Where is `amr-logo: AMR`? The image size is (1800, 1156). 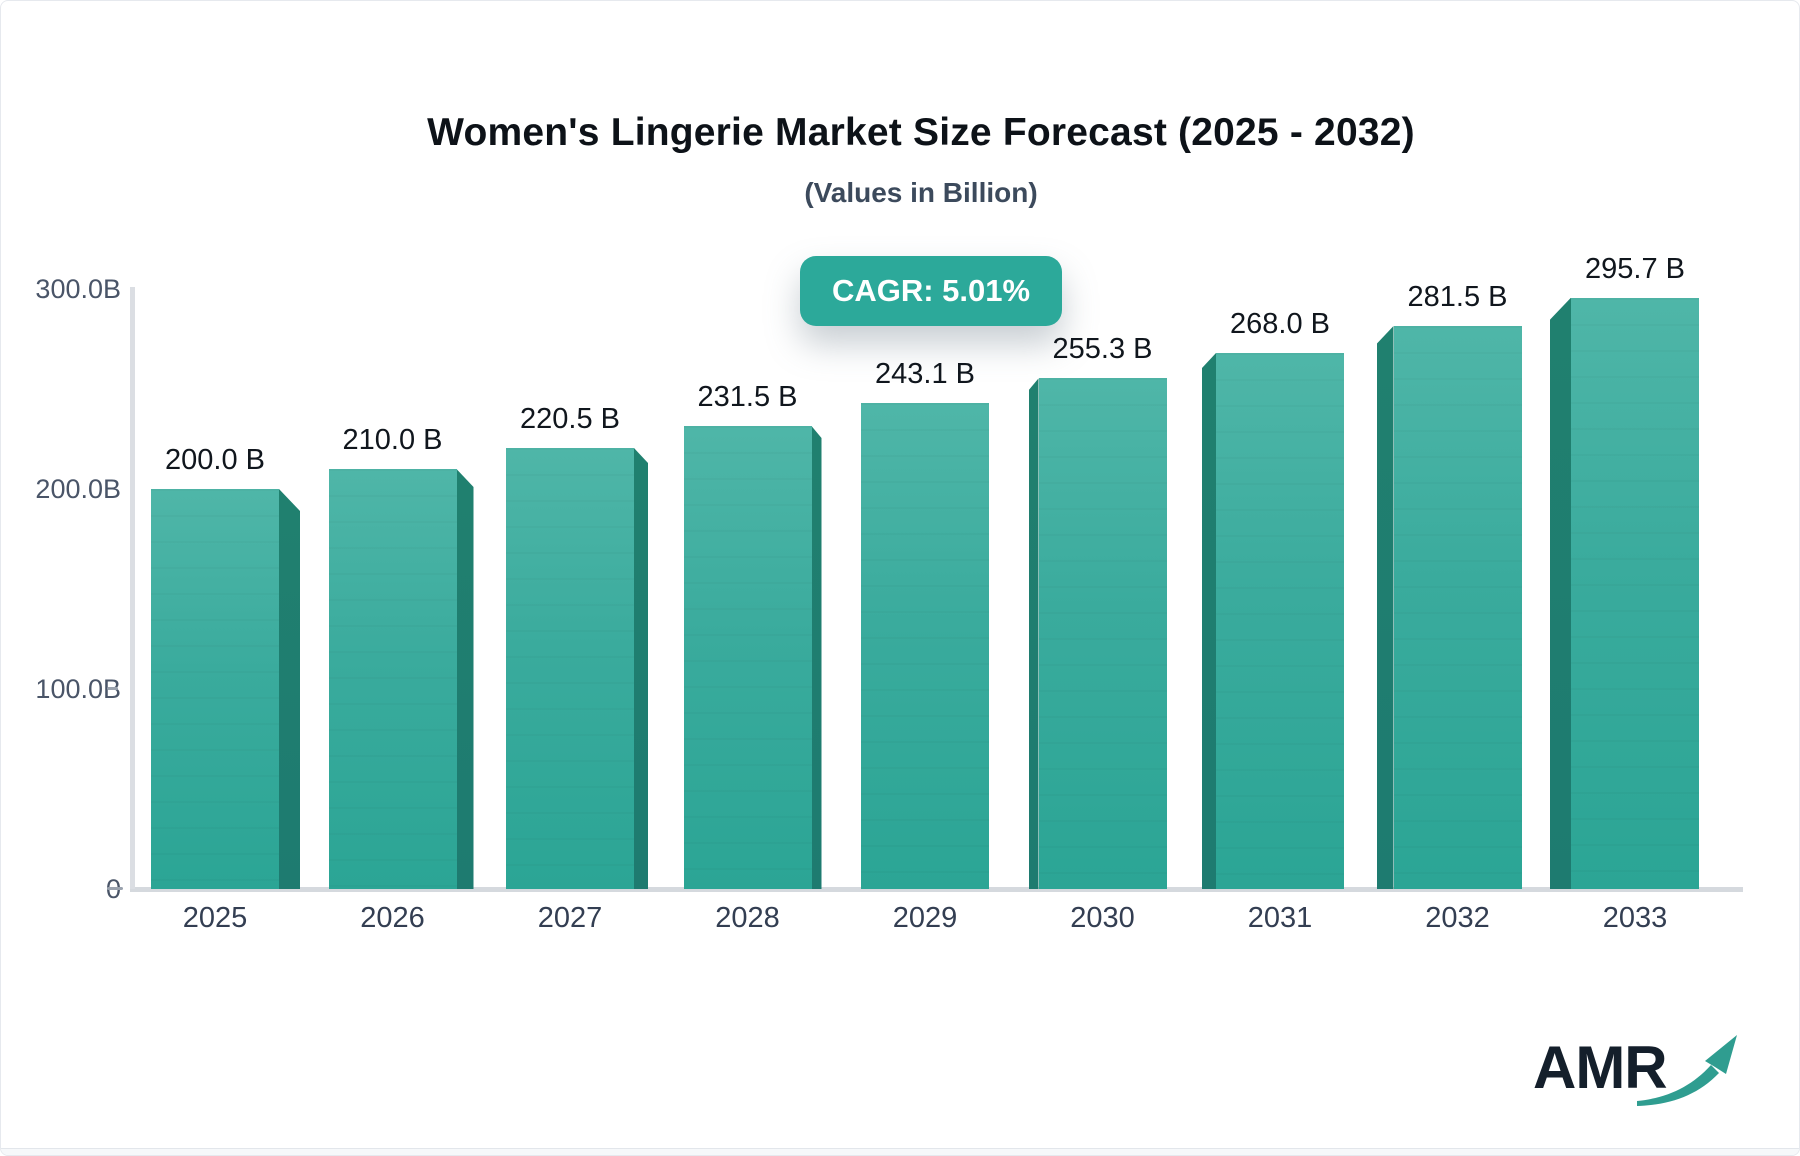
amr-logo: AMR is located at coordinates (1648, 1078).